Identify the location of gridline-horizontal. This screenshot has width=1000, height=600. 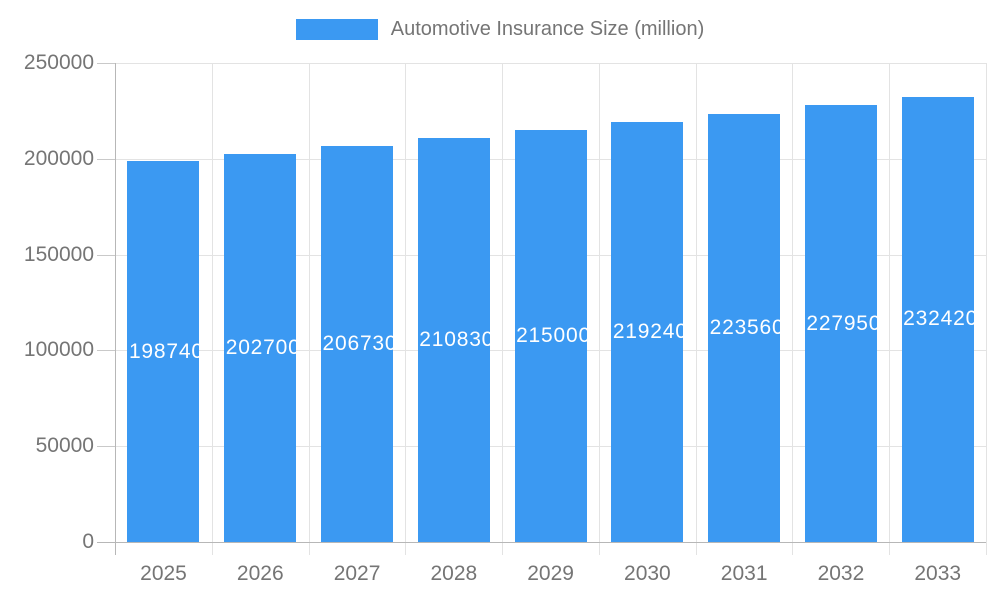
(550, 63).